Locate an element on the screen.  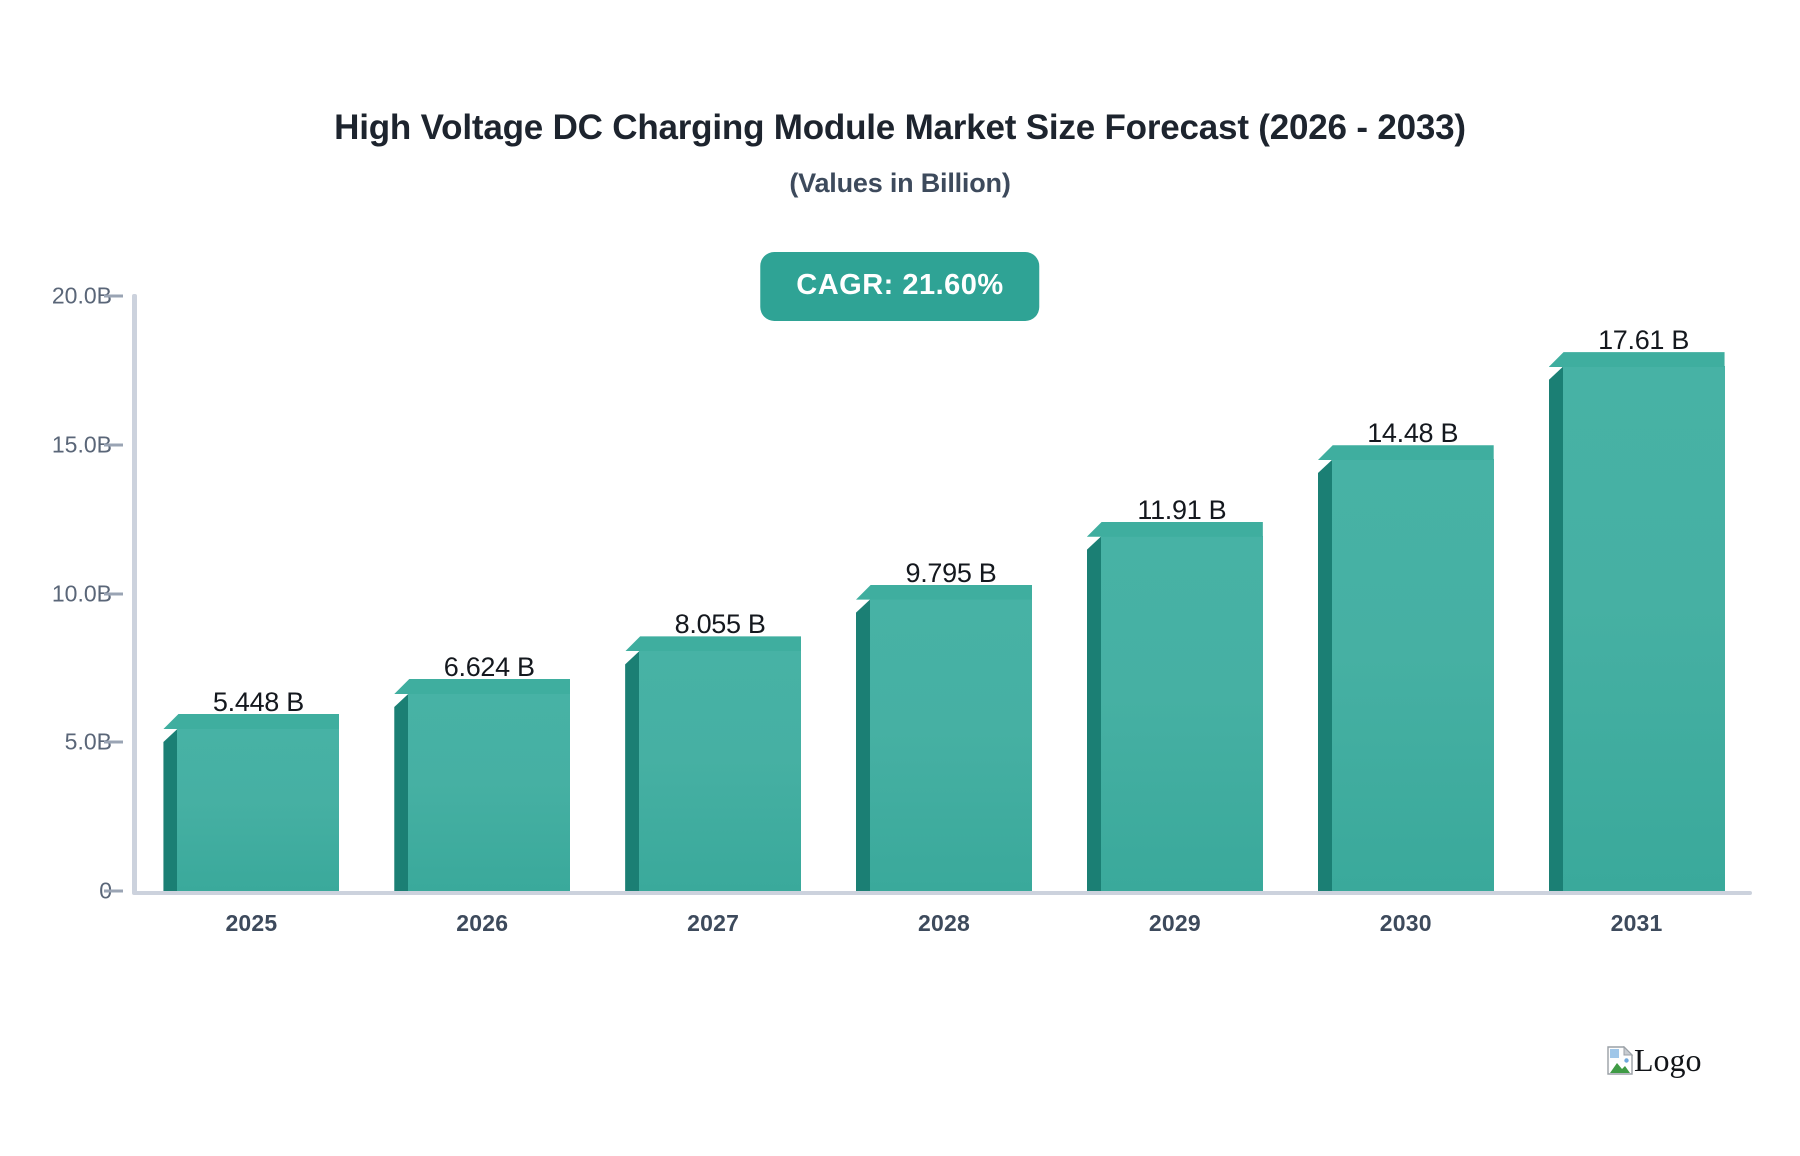
y-tick-label: 10.0B is located at coordinates (81, 593).